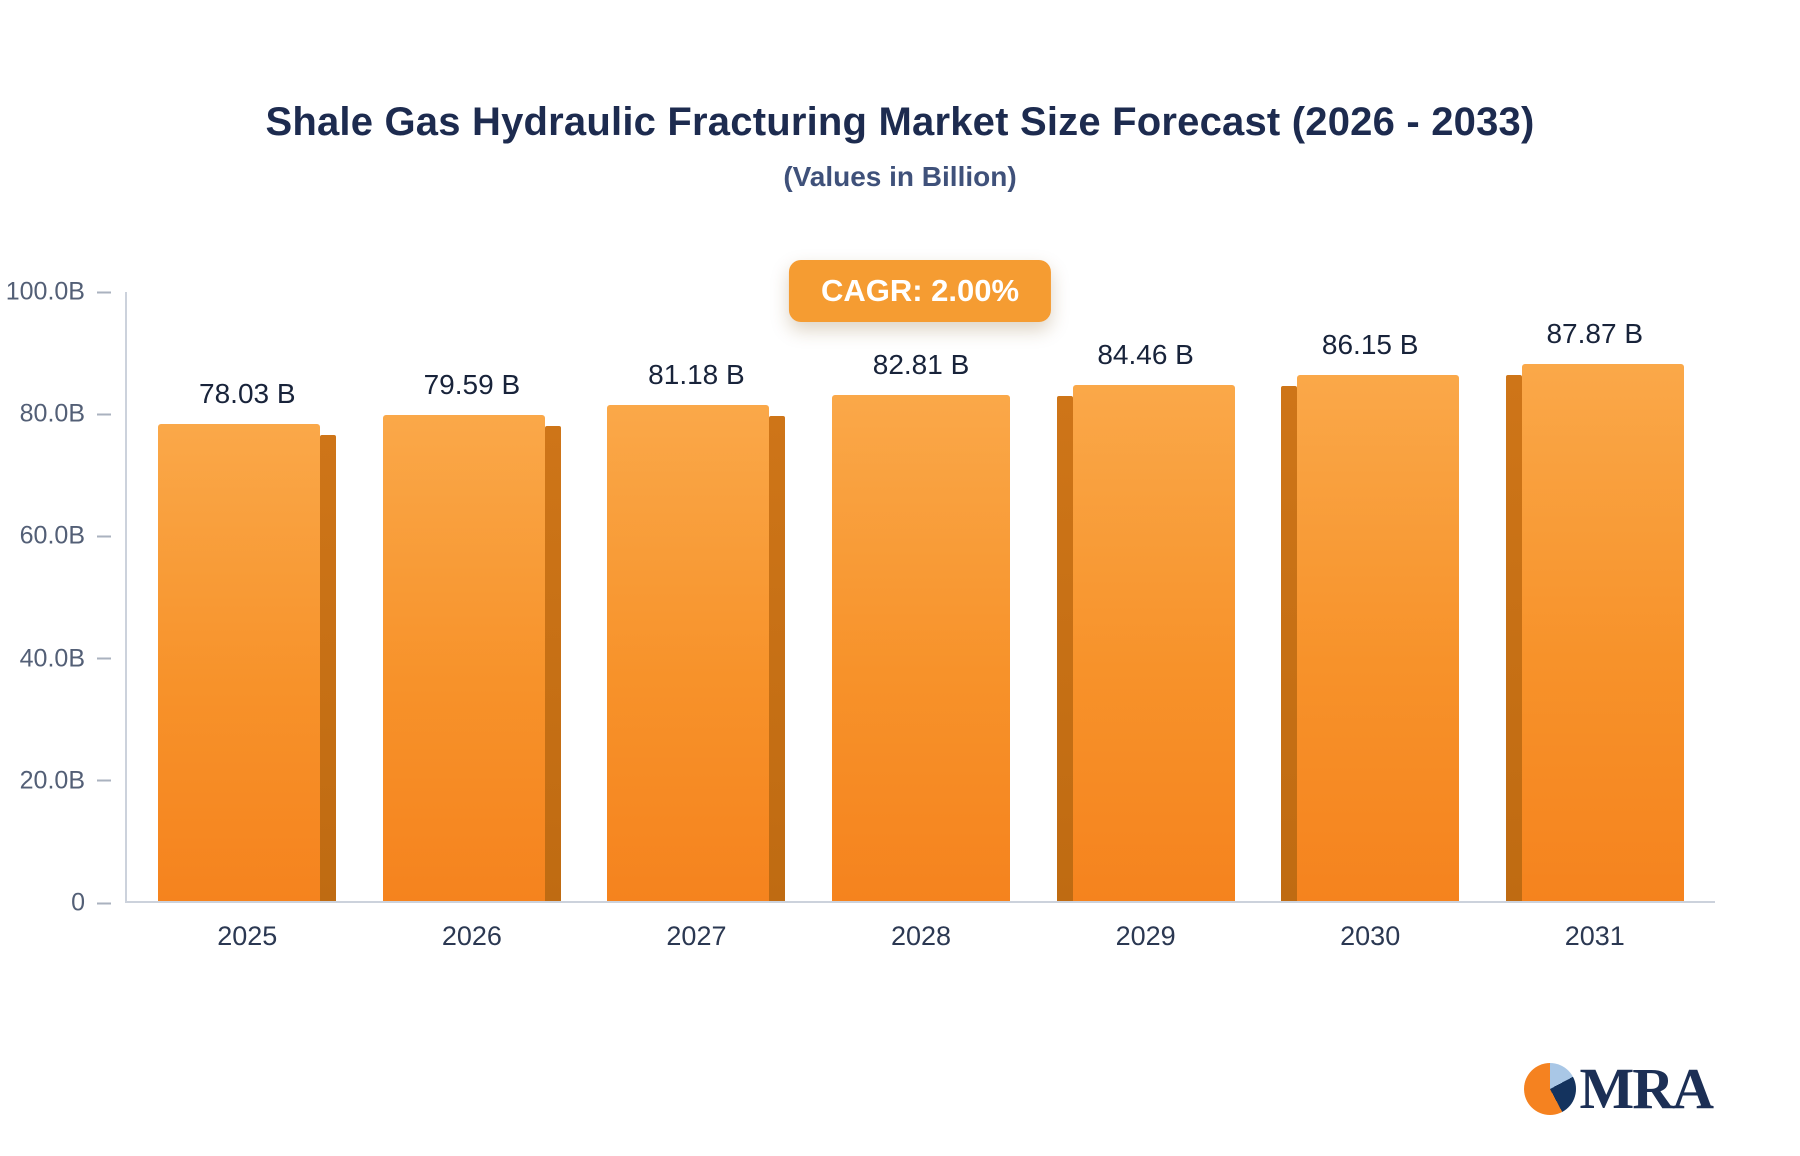 The height and width of the screenshot is (1156, 1800). Describe the element at coordinates (52, 413) in the screenshot. I see `y-tick-label: 80.0B` at that location.